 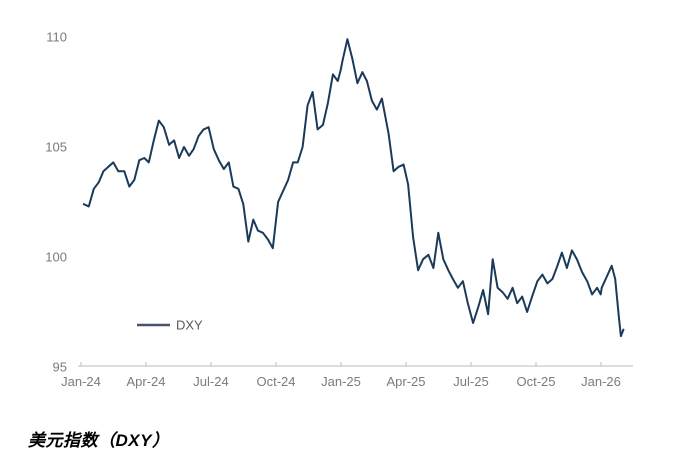 I want to click on x-tick-label: Jan-25, so click(x=341, y=381).